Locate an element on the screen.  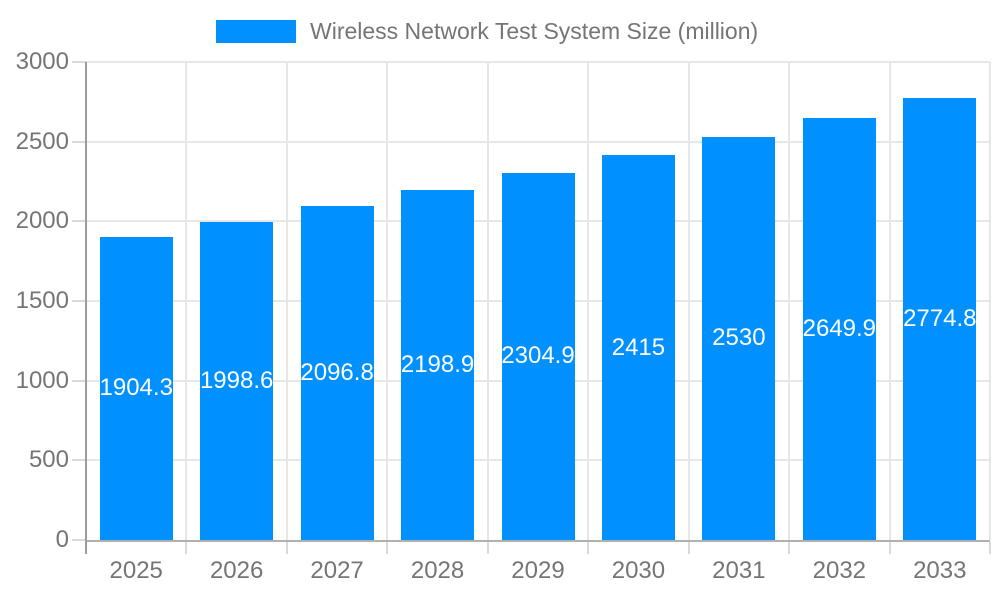
bar-value-label: 2774.8 is located at coordinates (940, 318).